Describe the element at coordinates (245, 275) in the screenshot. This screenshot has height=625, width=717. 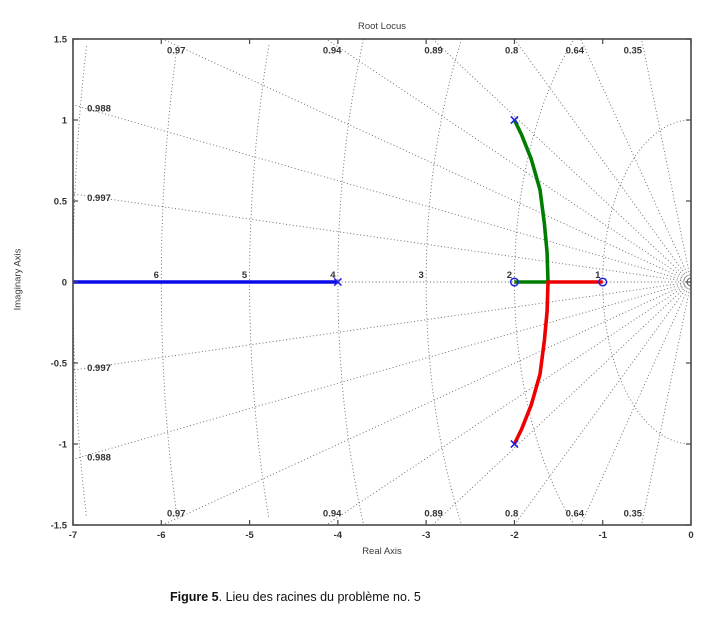
I see `natural-frequency-label: 5` at that location.